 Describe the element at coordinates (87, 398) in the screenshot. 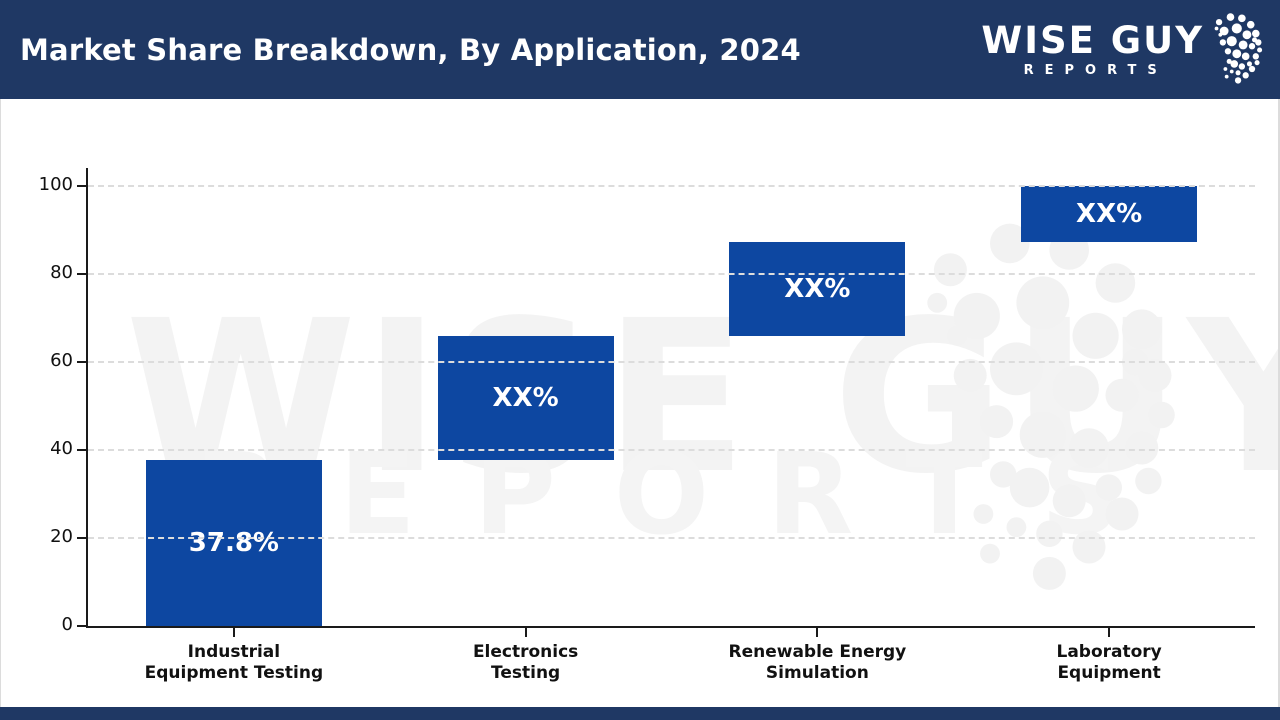

I see `y-axis-line` at that location.